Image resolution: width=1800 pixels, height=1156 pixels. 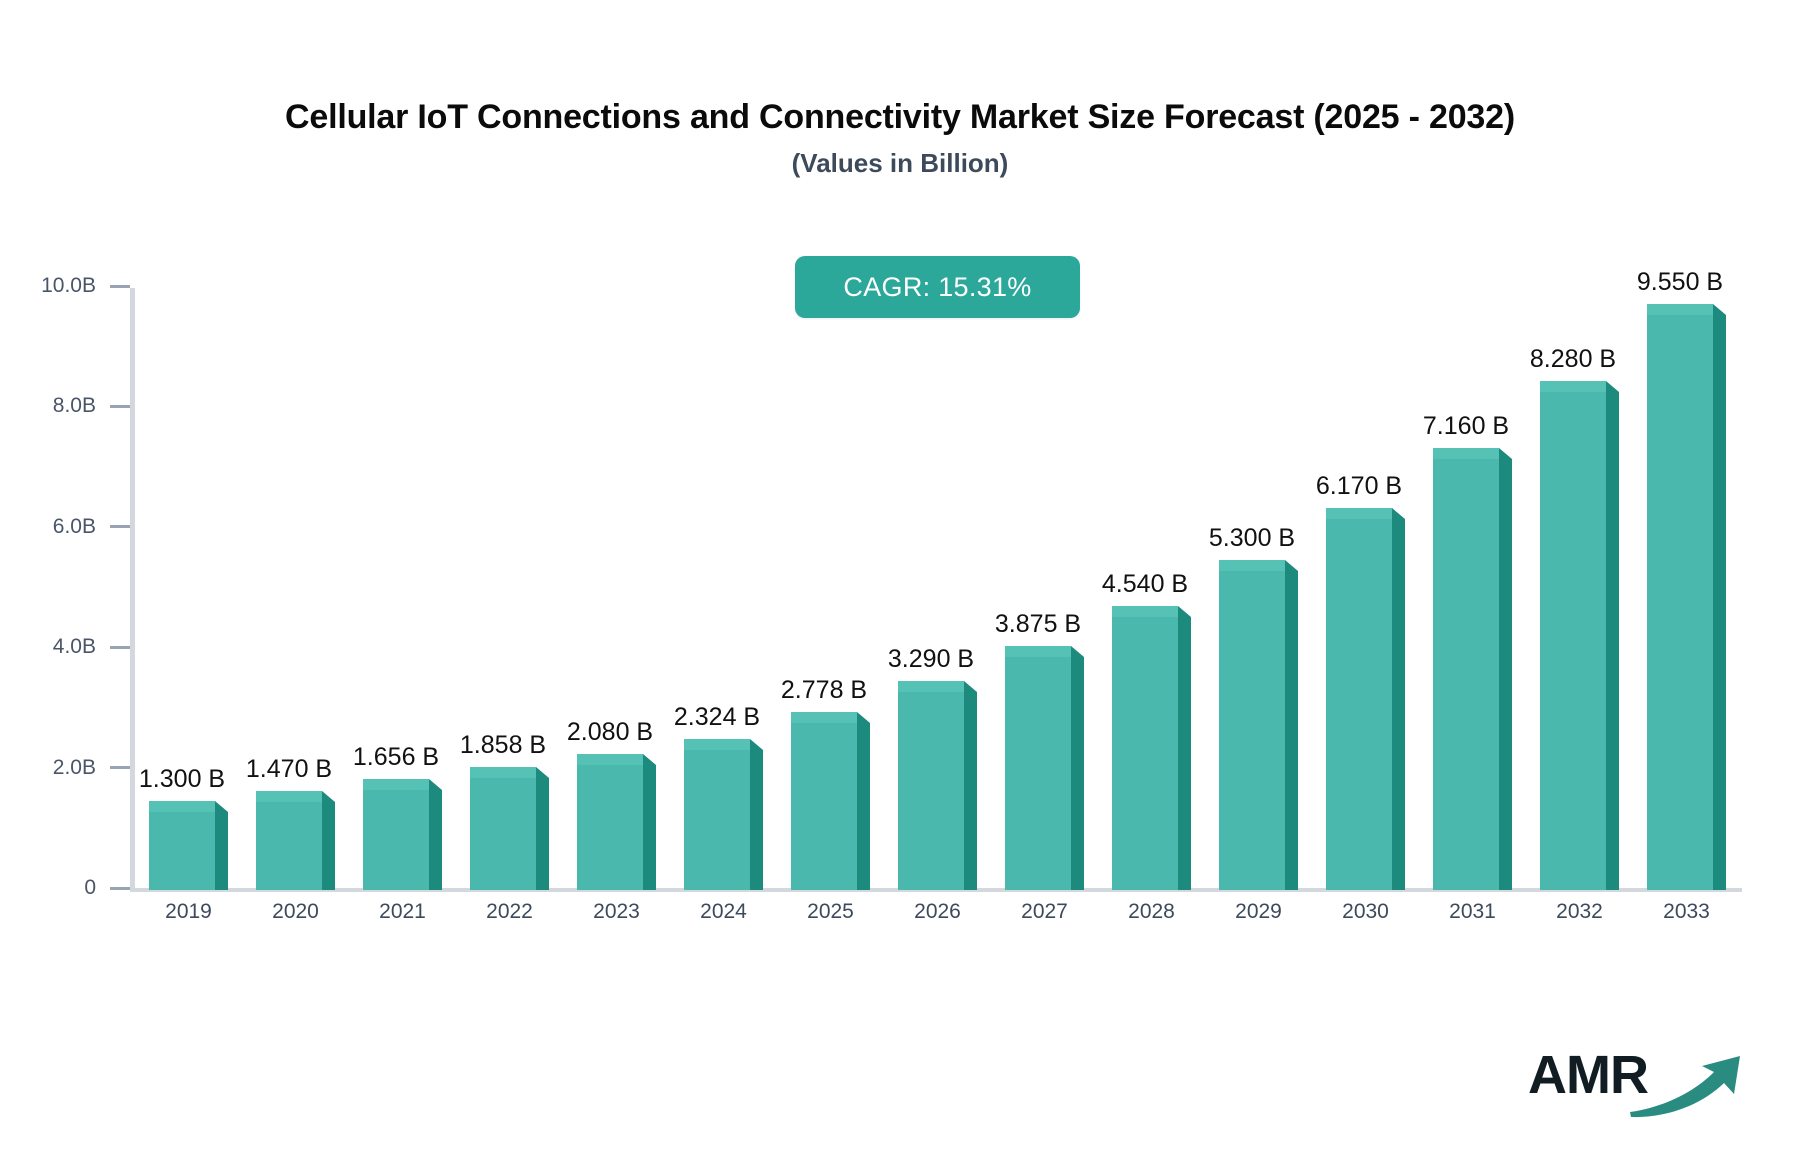 I want to click on cagr-badge: CAGR: 15.31%, so click(x=937, y=287).